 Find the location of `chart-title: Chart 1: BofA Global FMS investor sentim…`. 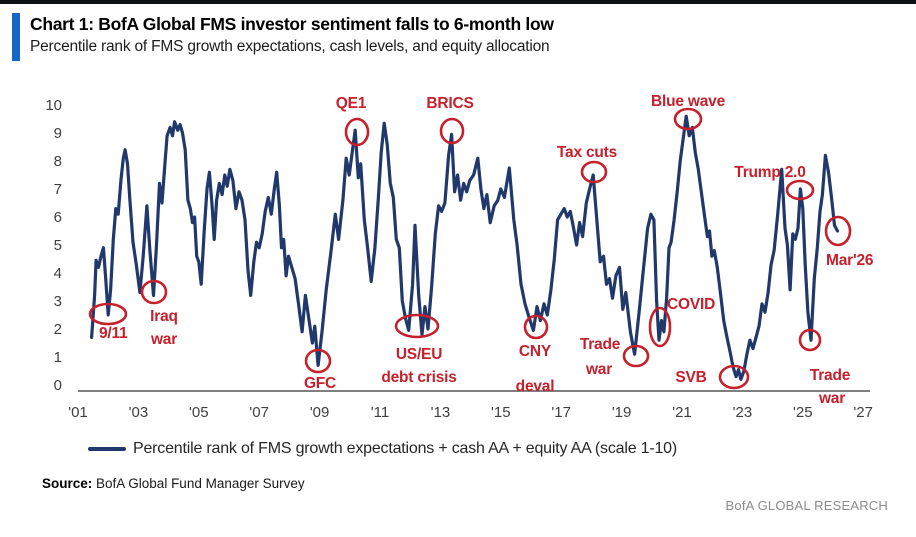

chart-title: Chart 1: BofA Global FMS investor sentim… is located at coordinates (292, 24).